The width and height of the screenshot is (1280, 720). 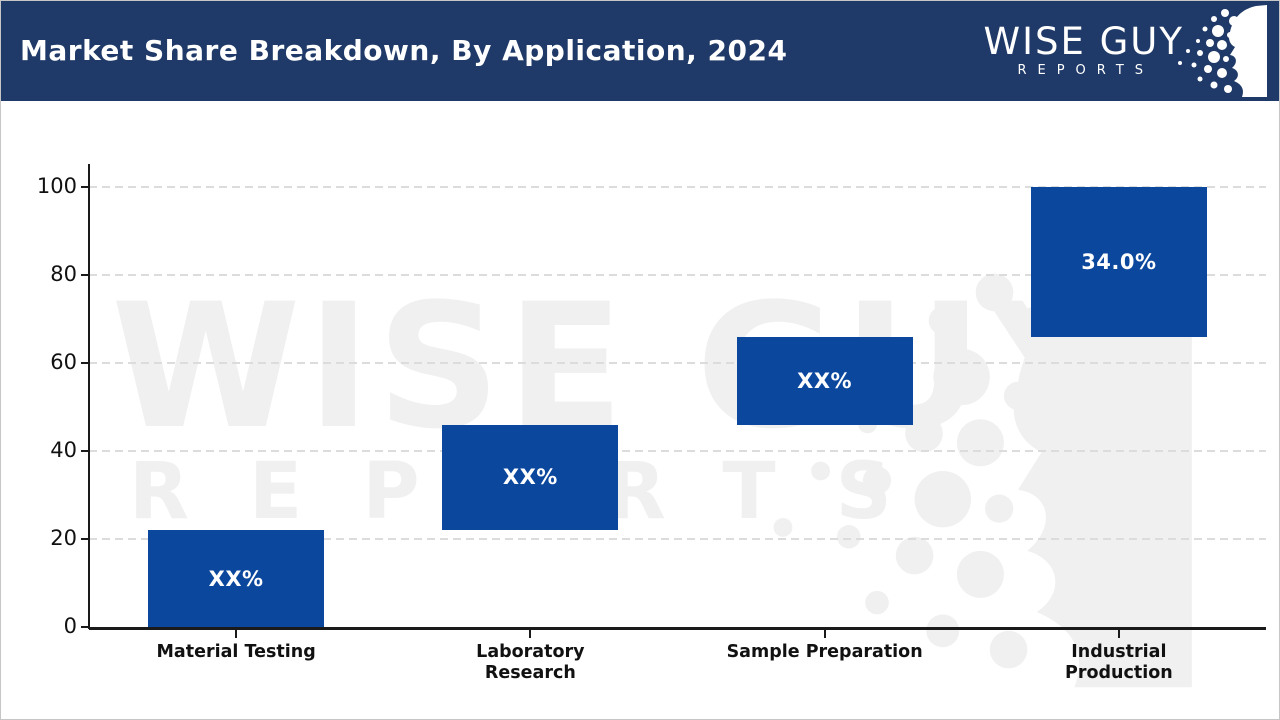 I want to click on bar-value-label: 34.0%, so click(x=1119, y=261).